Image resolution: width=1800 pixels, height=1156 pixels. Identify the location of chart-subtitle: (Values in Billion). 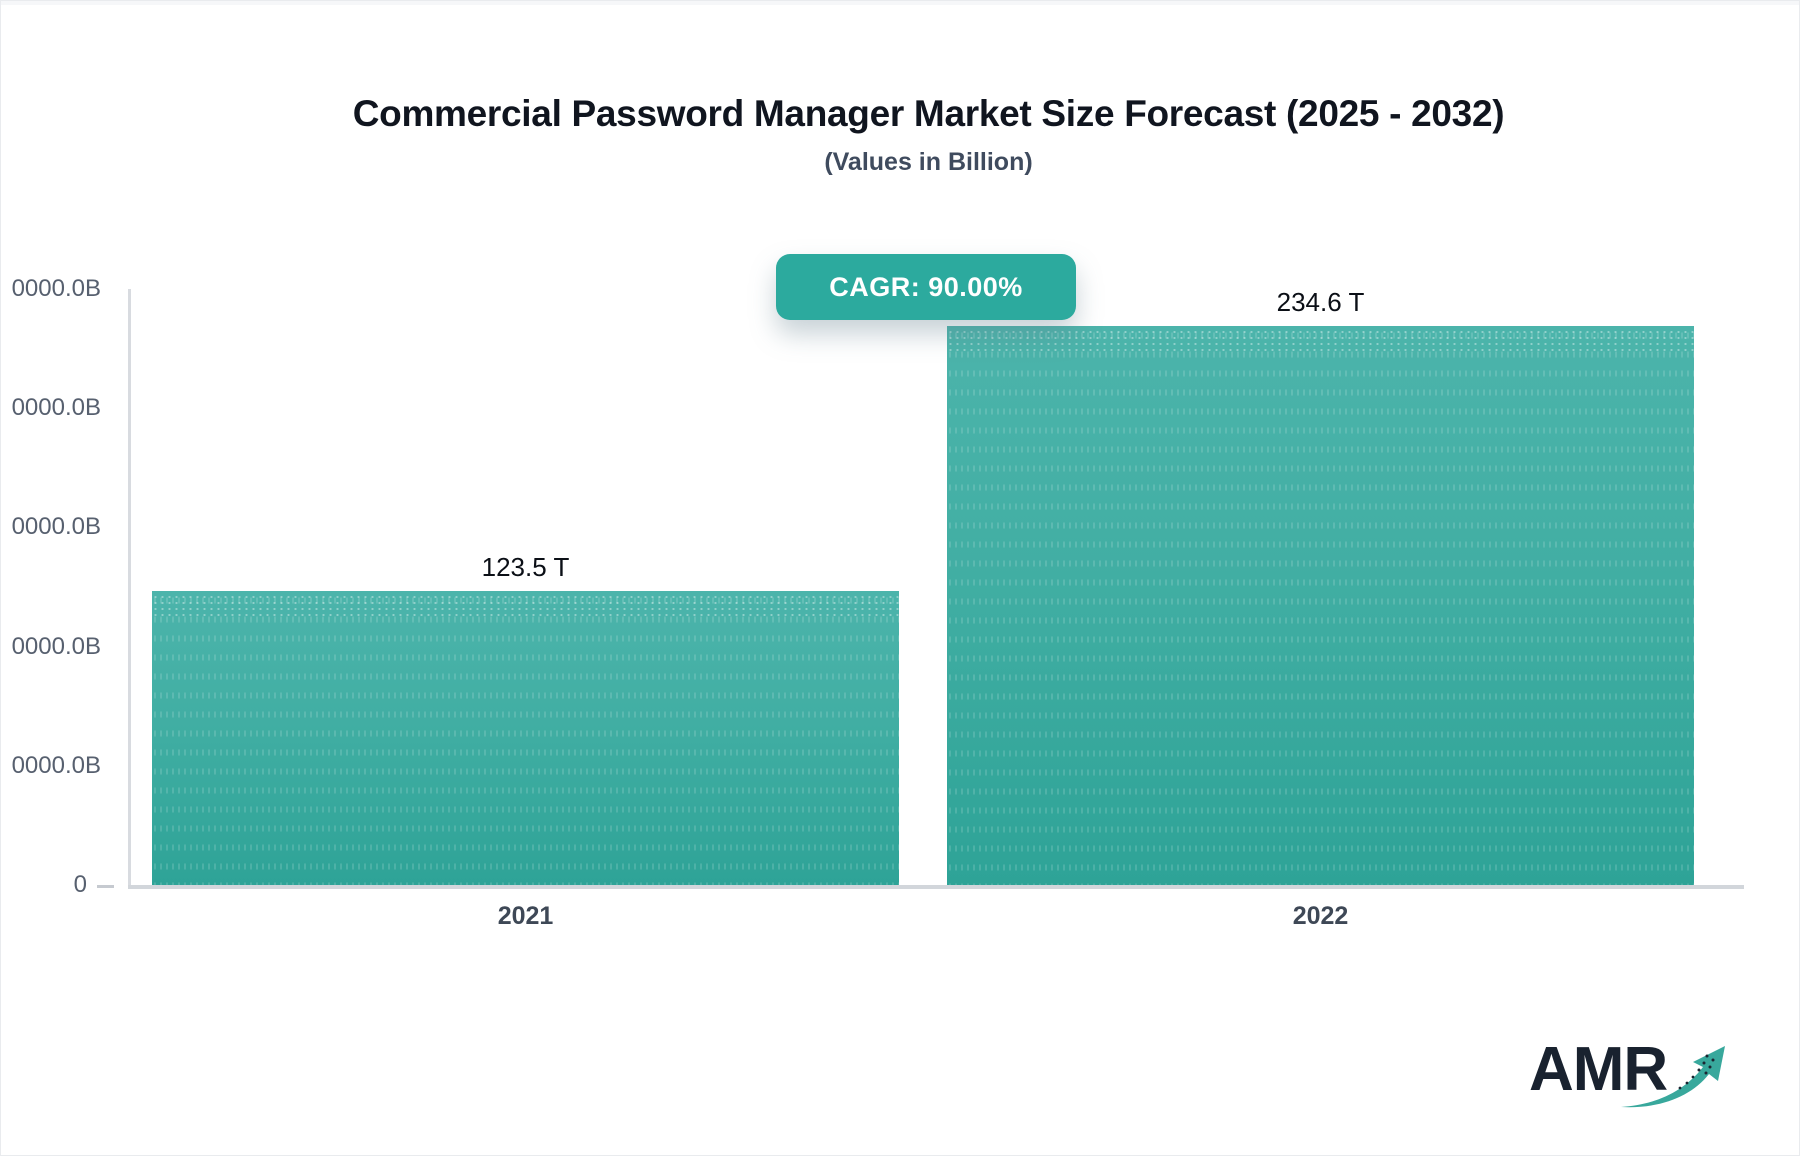
(928, 162).